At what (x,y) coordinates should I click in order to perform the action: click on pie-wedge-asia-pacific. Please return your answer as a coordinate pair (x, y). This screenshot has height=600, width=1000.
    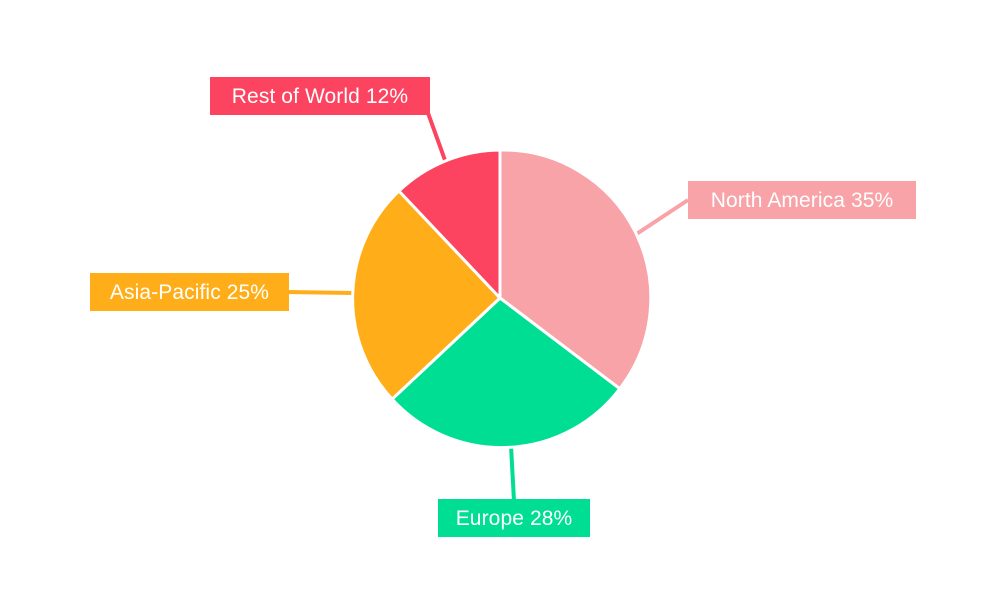
    Looking at the image, I should click on (426, 295).